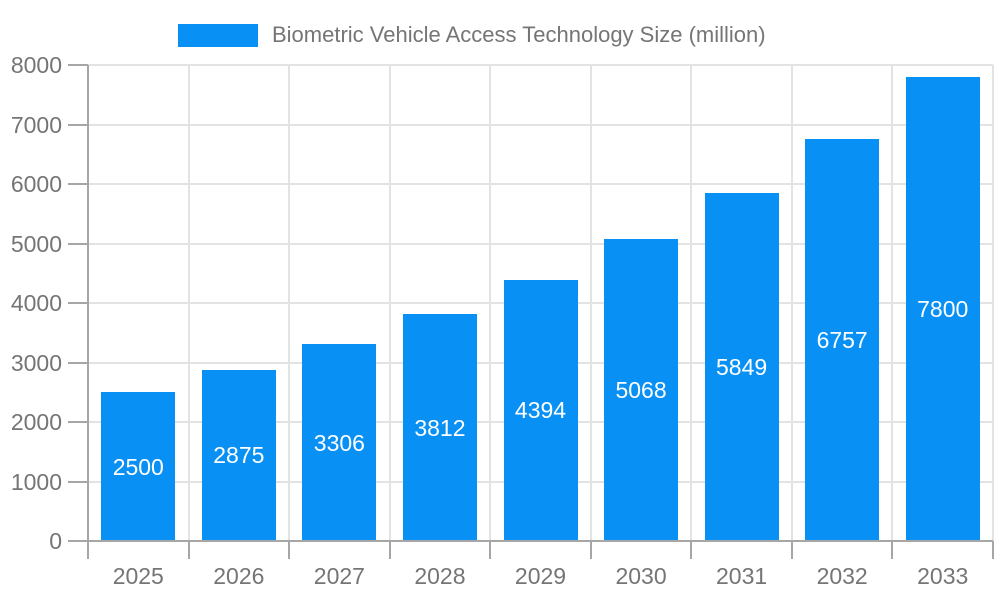 Image resolution: width=1000 pixels, height=600 pixels. Describe the element at coordinates (239, 576) in the screenshot. I see `x-axis-label: 2026` at that location.